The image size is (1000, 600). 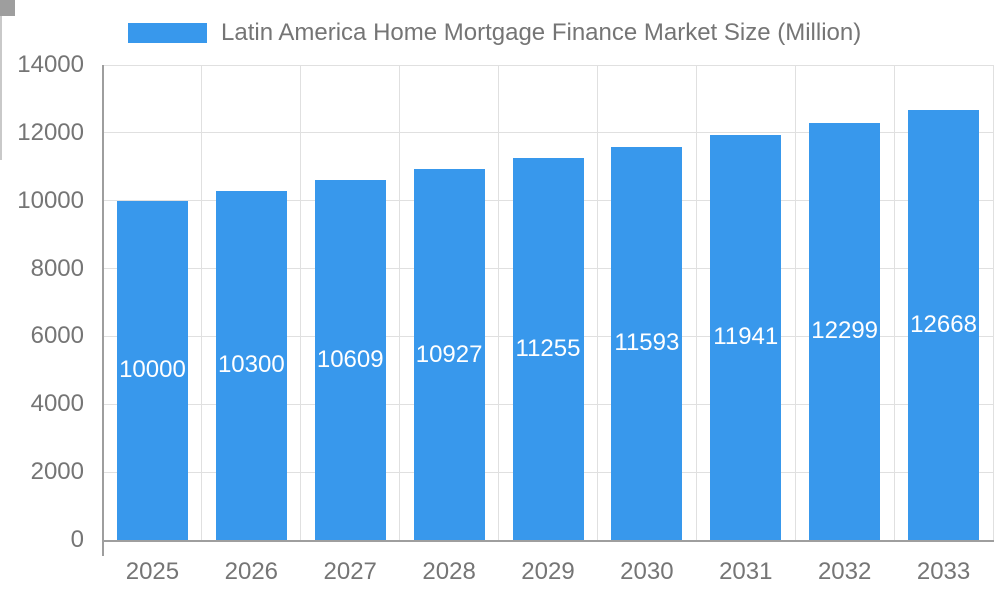 What do you see at coordinates (548, 541) in the screenshot?
I see `x-axis-line` at bounding box center [548, 541].